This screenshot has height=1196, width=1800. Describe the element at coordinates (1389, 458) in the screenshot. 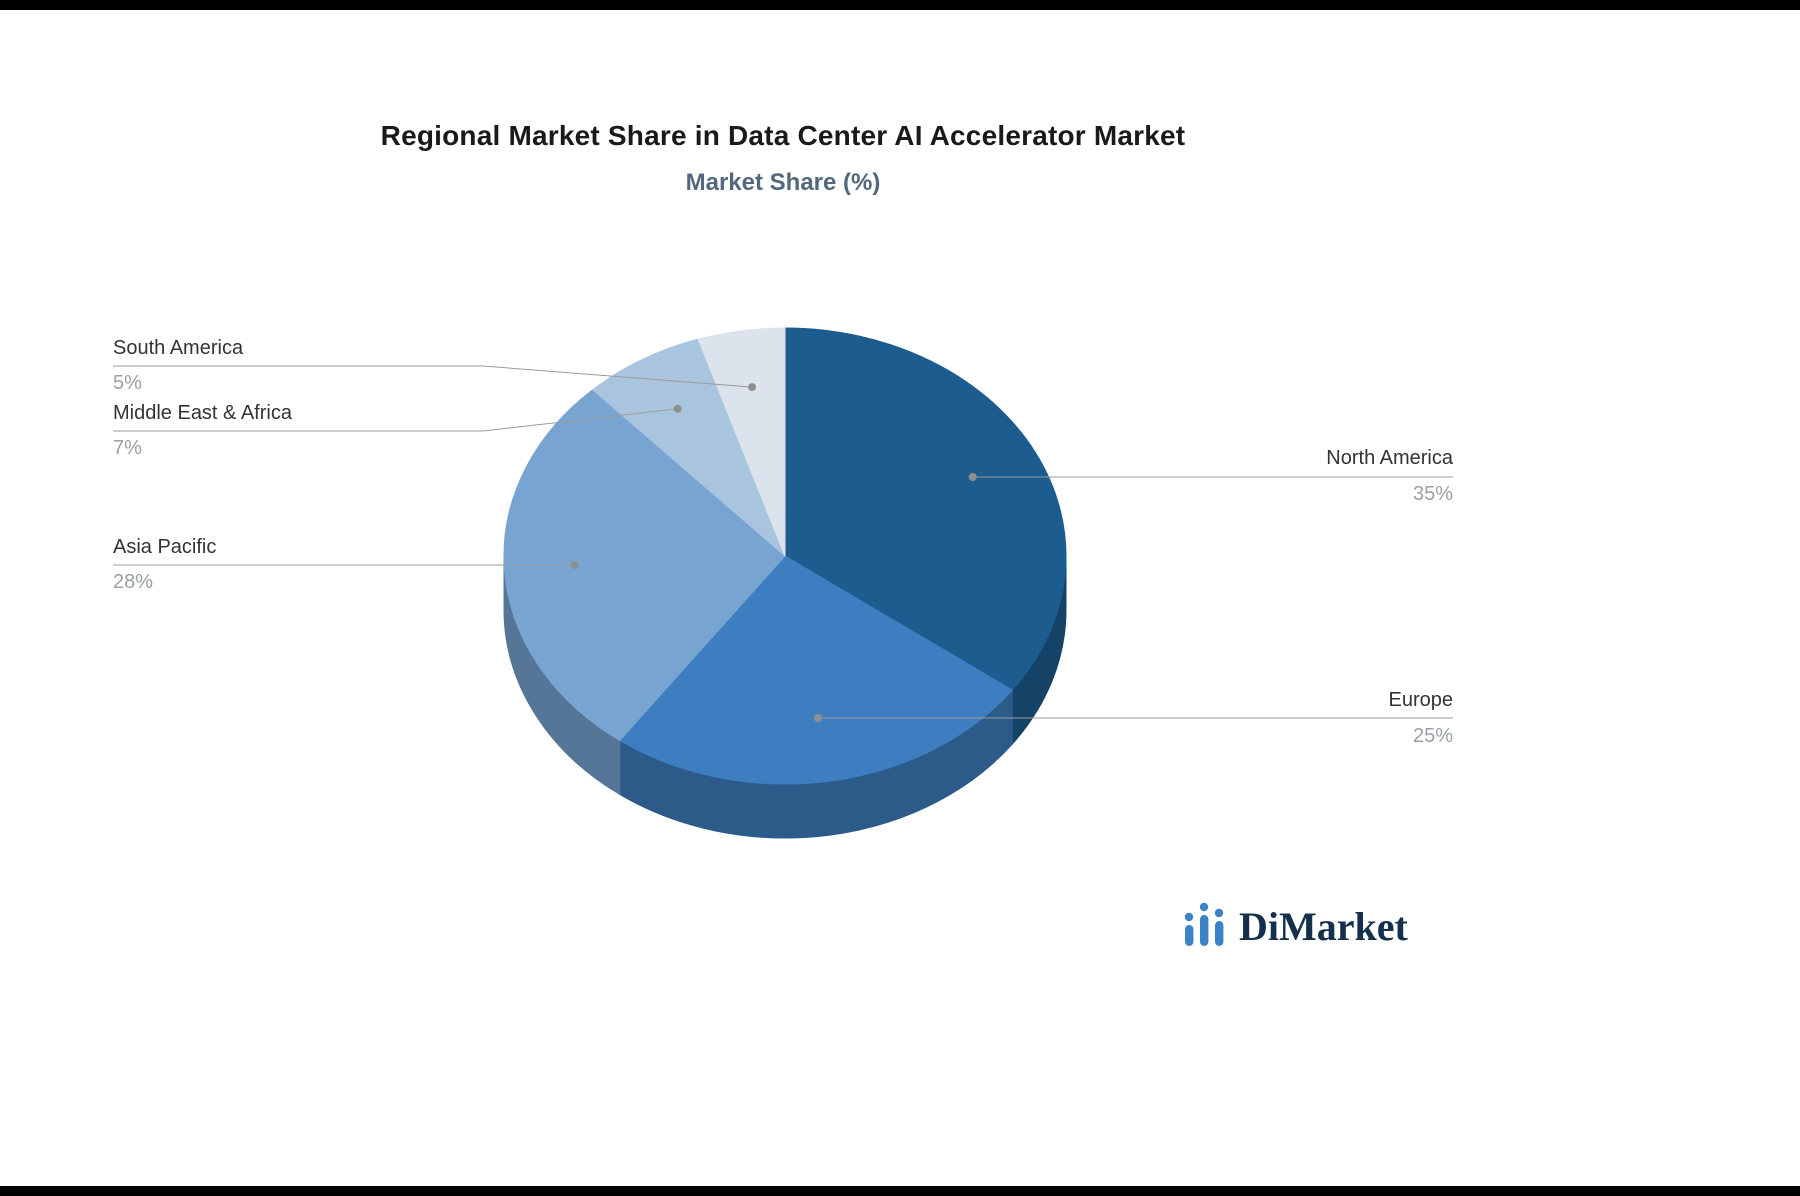

I see `label-north-america: North America` at that location.